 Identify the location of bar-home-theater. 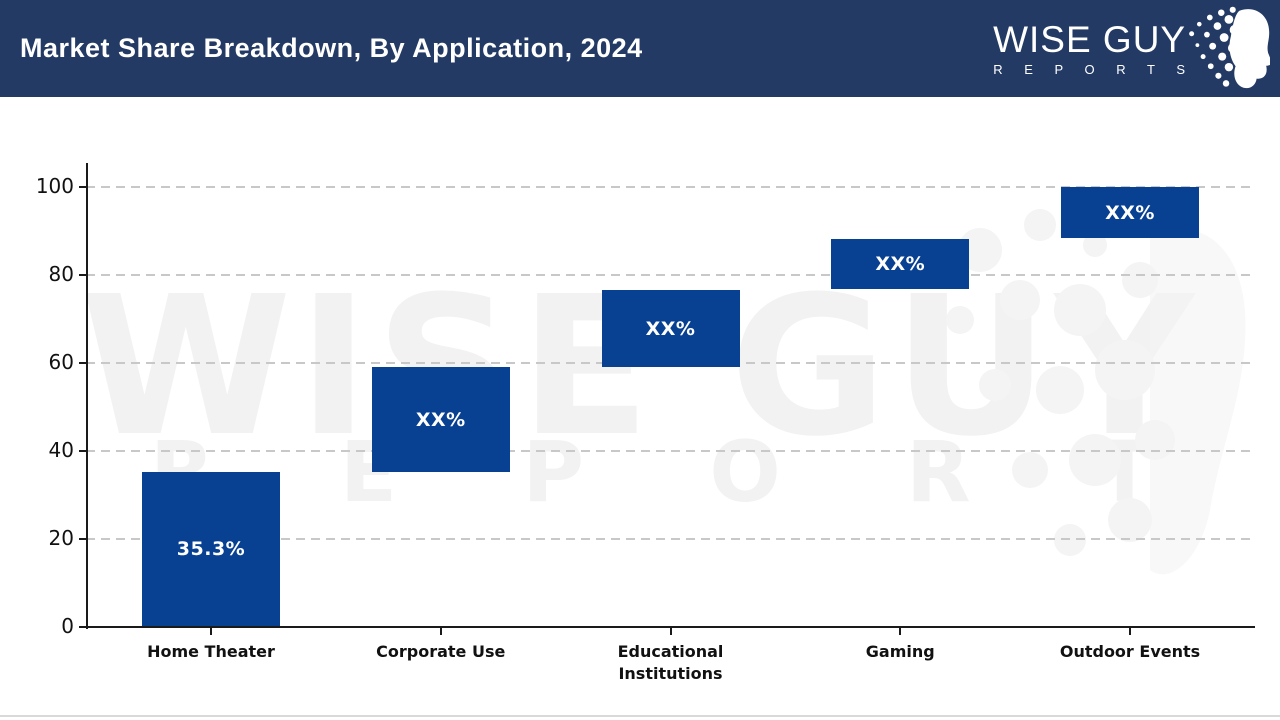
(211, 549).